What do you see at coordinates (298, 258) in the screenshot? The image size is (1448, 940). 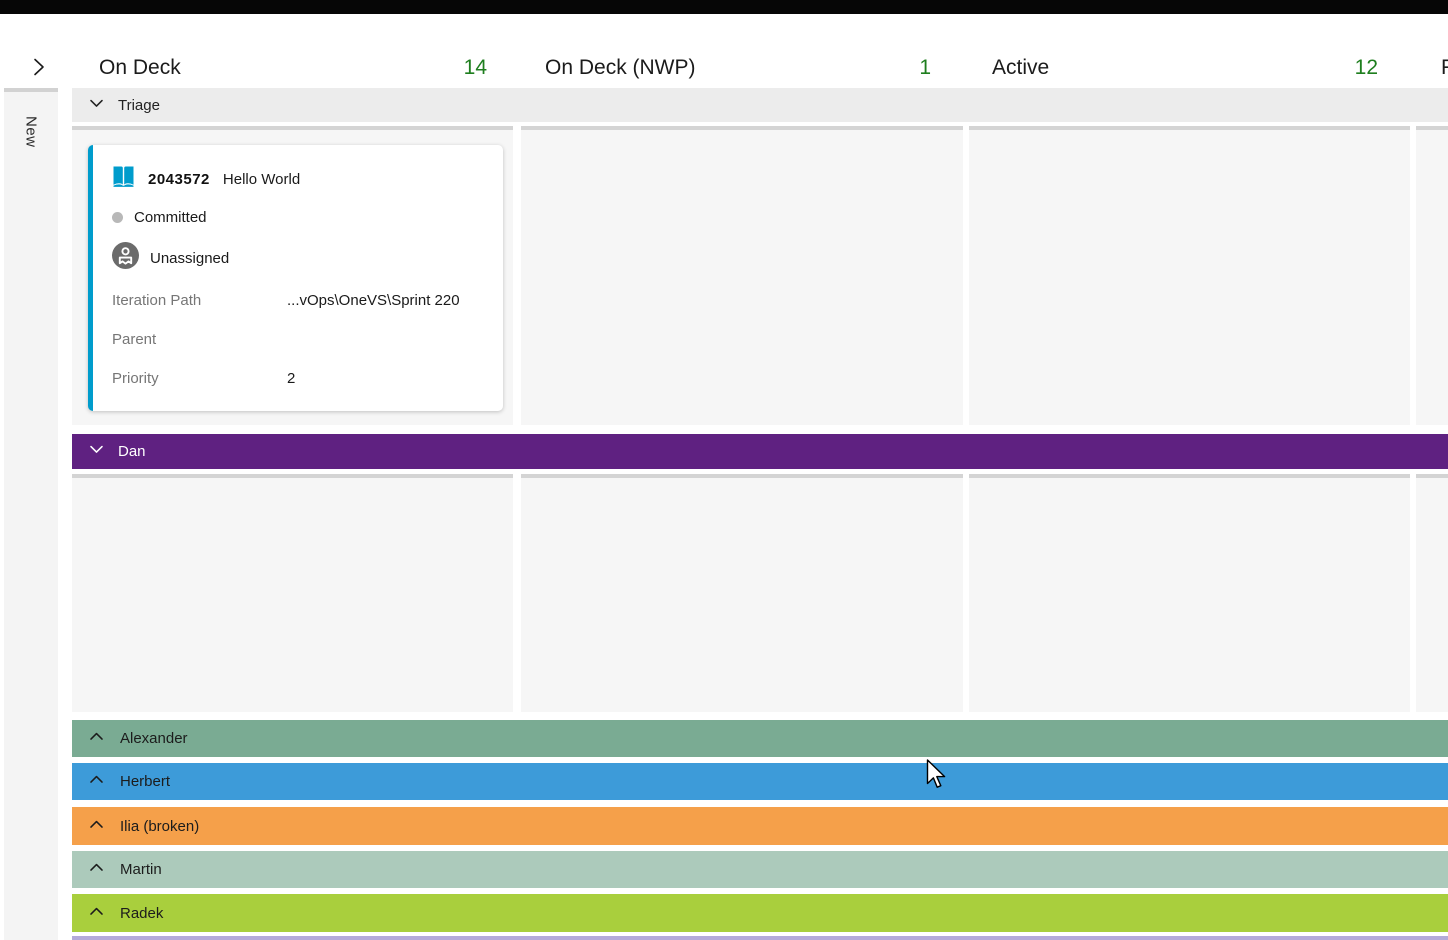 I see `card-assignee-row: Unassigned` at bounding box center [298, 258].